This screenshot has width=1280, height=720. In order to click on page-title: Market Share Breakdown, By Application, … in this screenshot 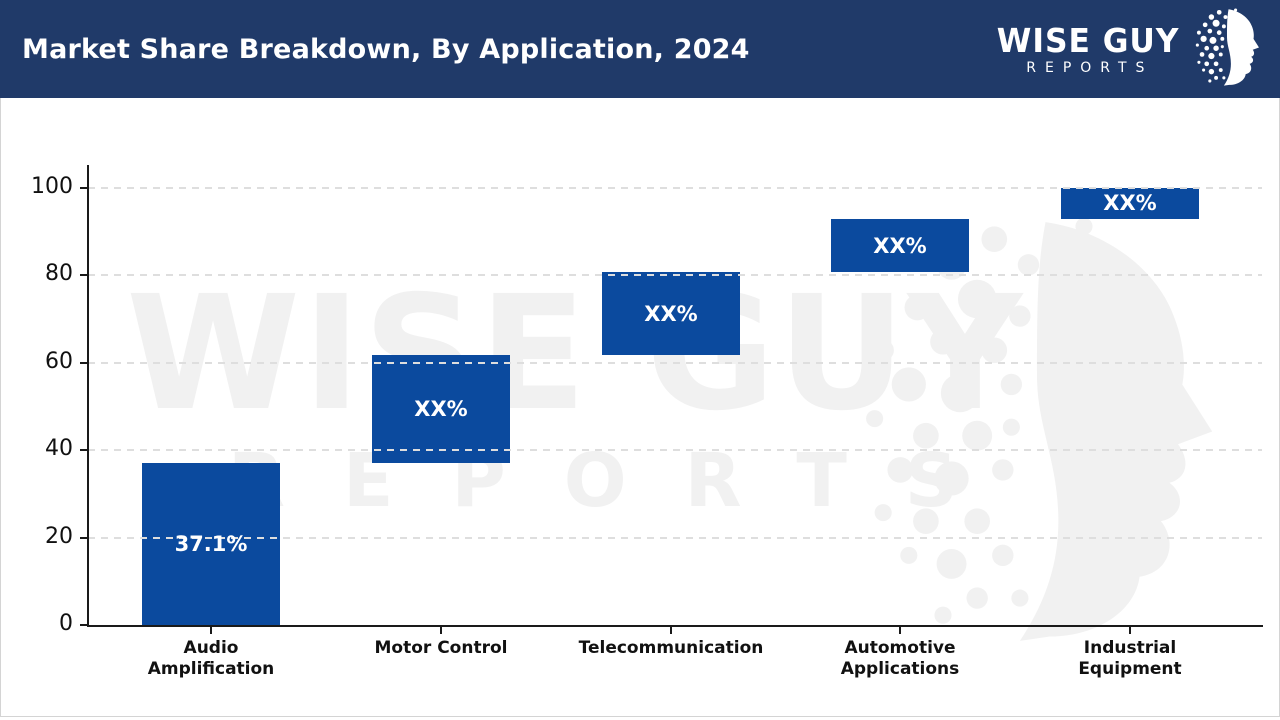, I will do `click(386, 49)`.